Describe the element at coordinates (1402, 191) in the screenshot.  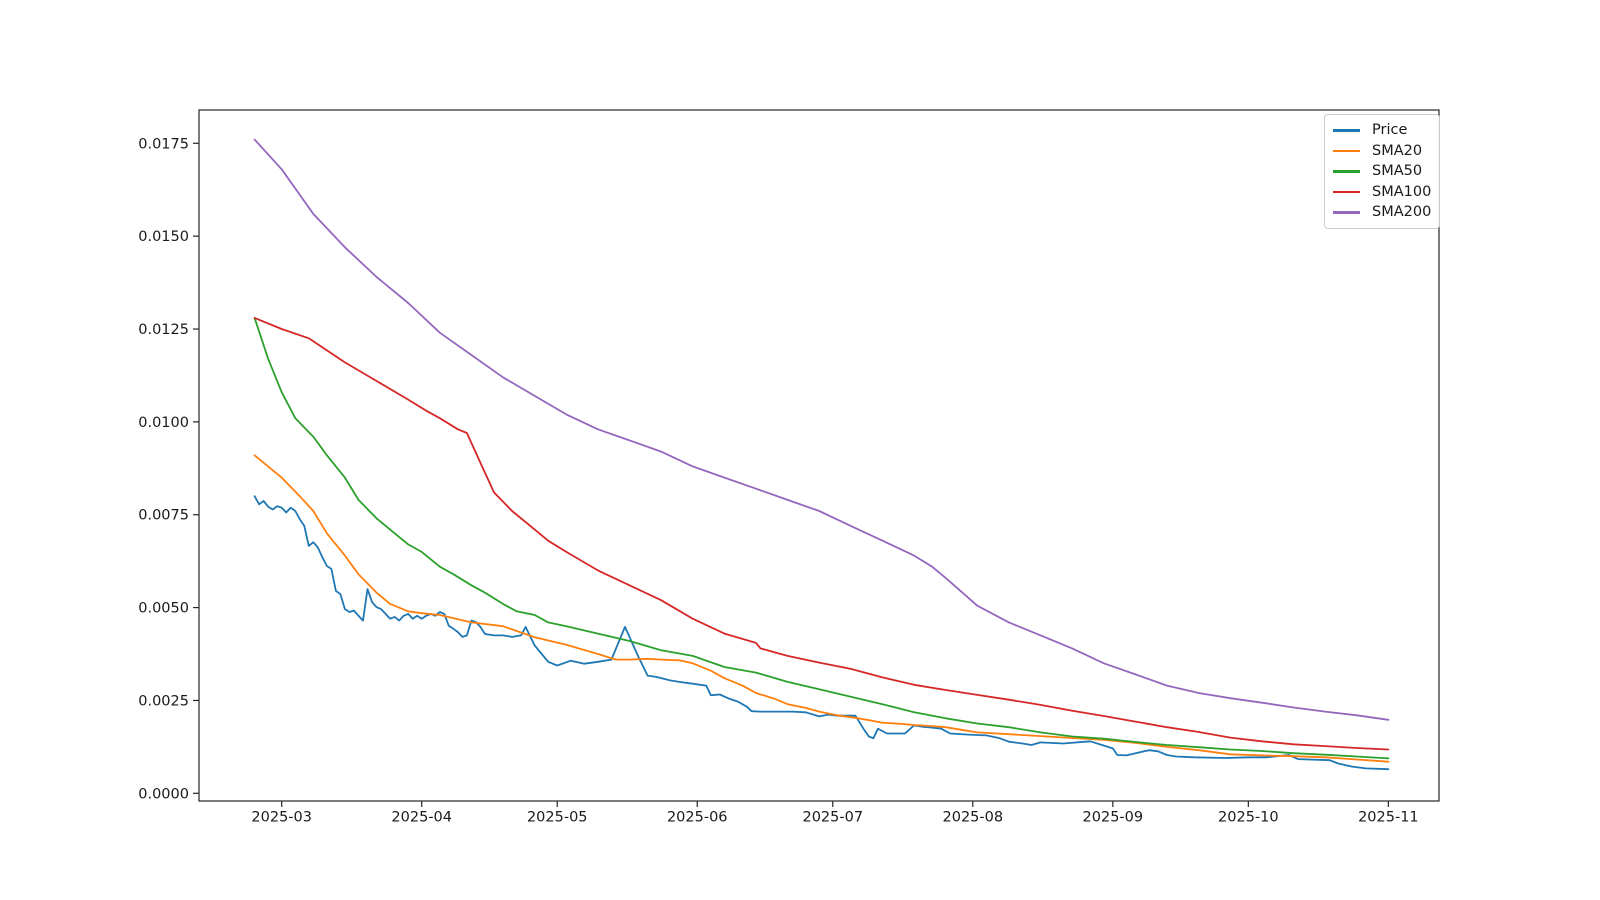
I see `legend-label: SMA100` at that location.